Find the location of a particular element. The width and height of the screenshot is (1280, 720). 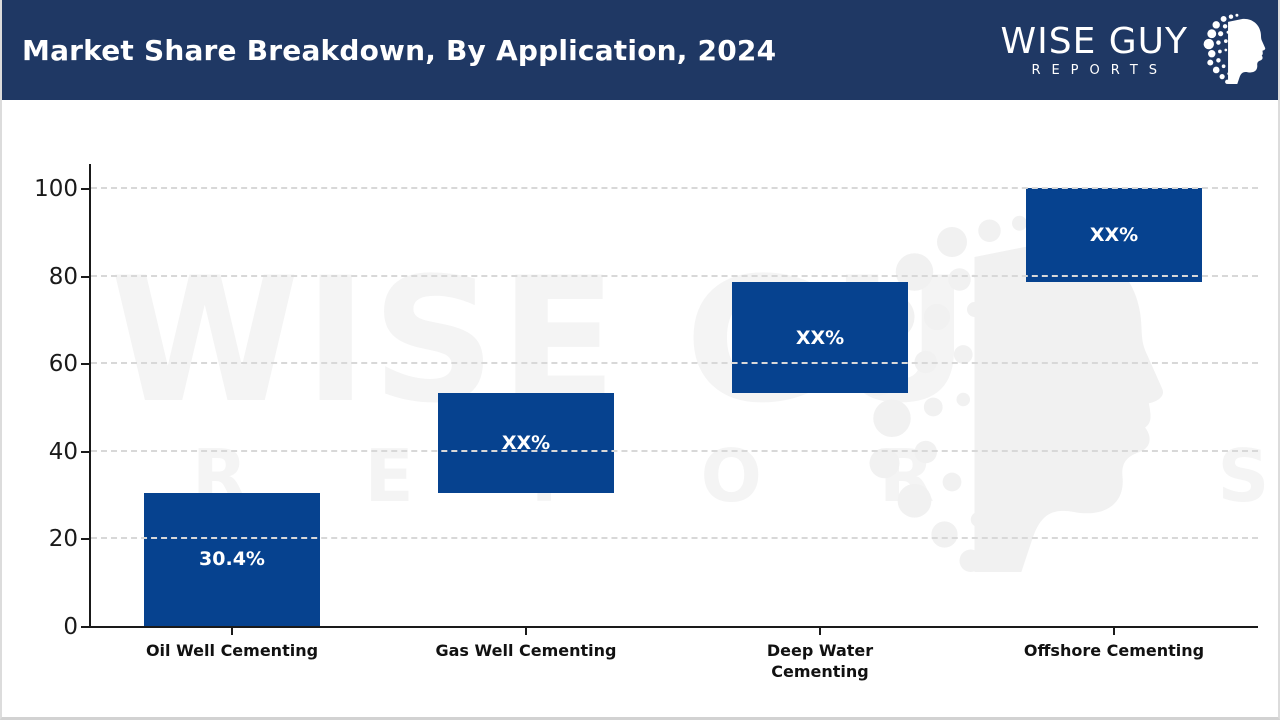

x-axis-label-deep-water: Deep Water Cementing is located at coordinates (820, 661).